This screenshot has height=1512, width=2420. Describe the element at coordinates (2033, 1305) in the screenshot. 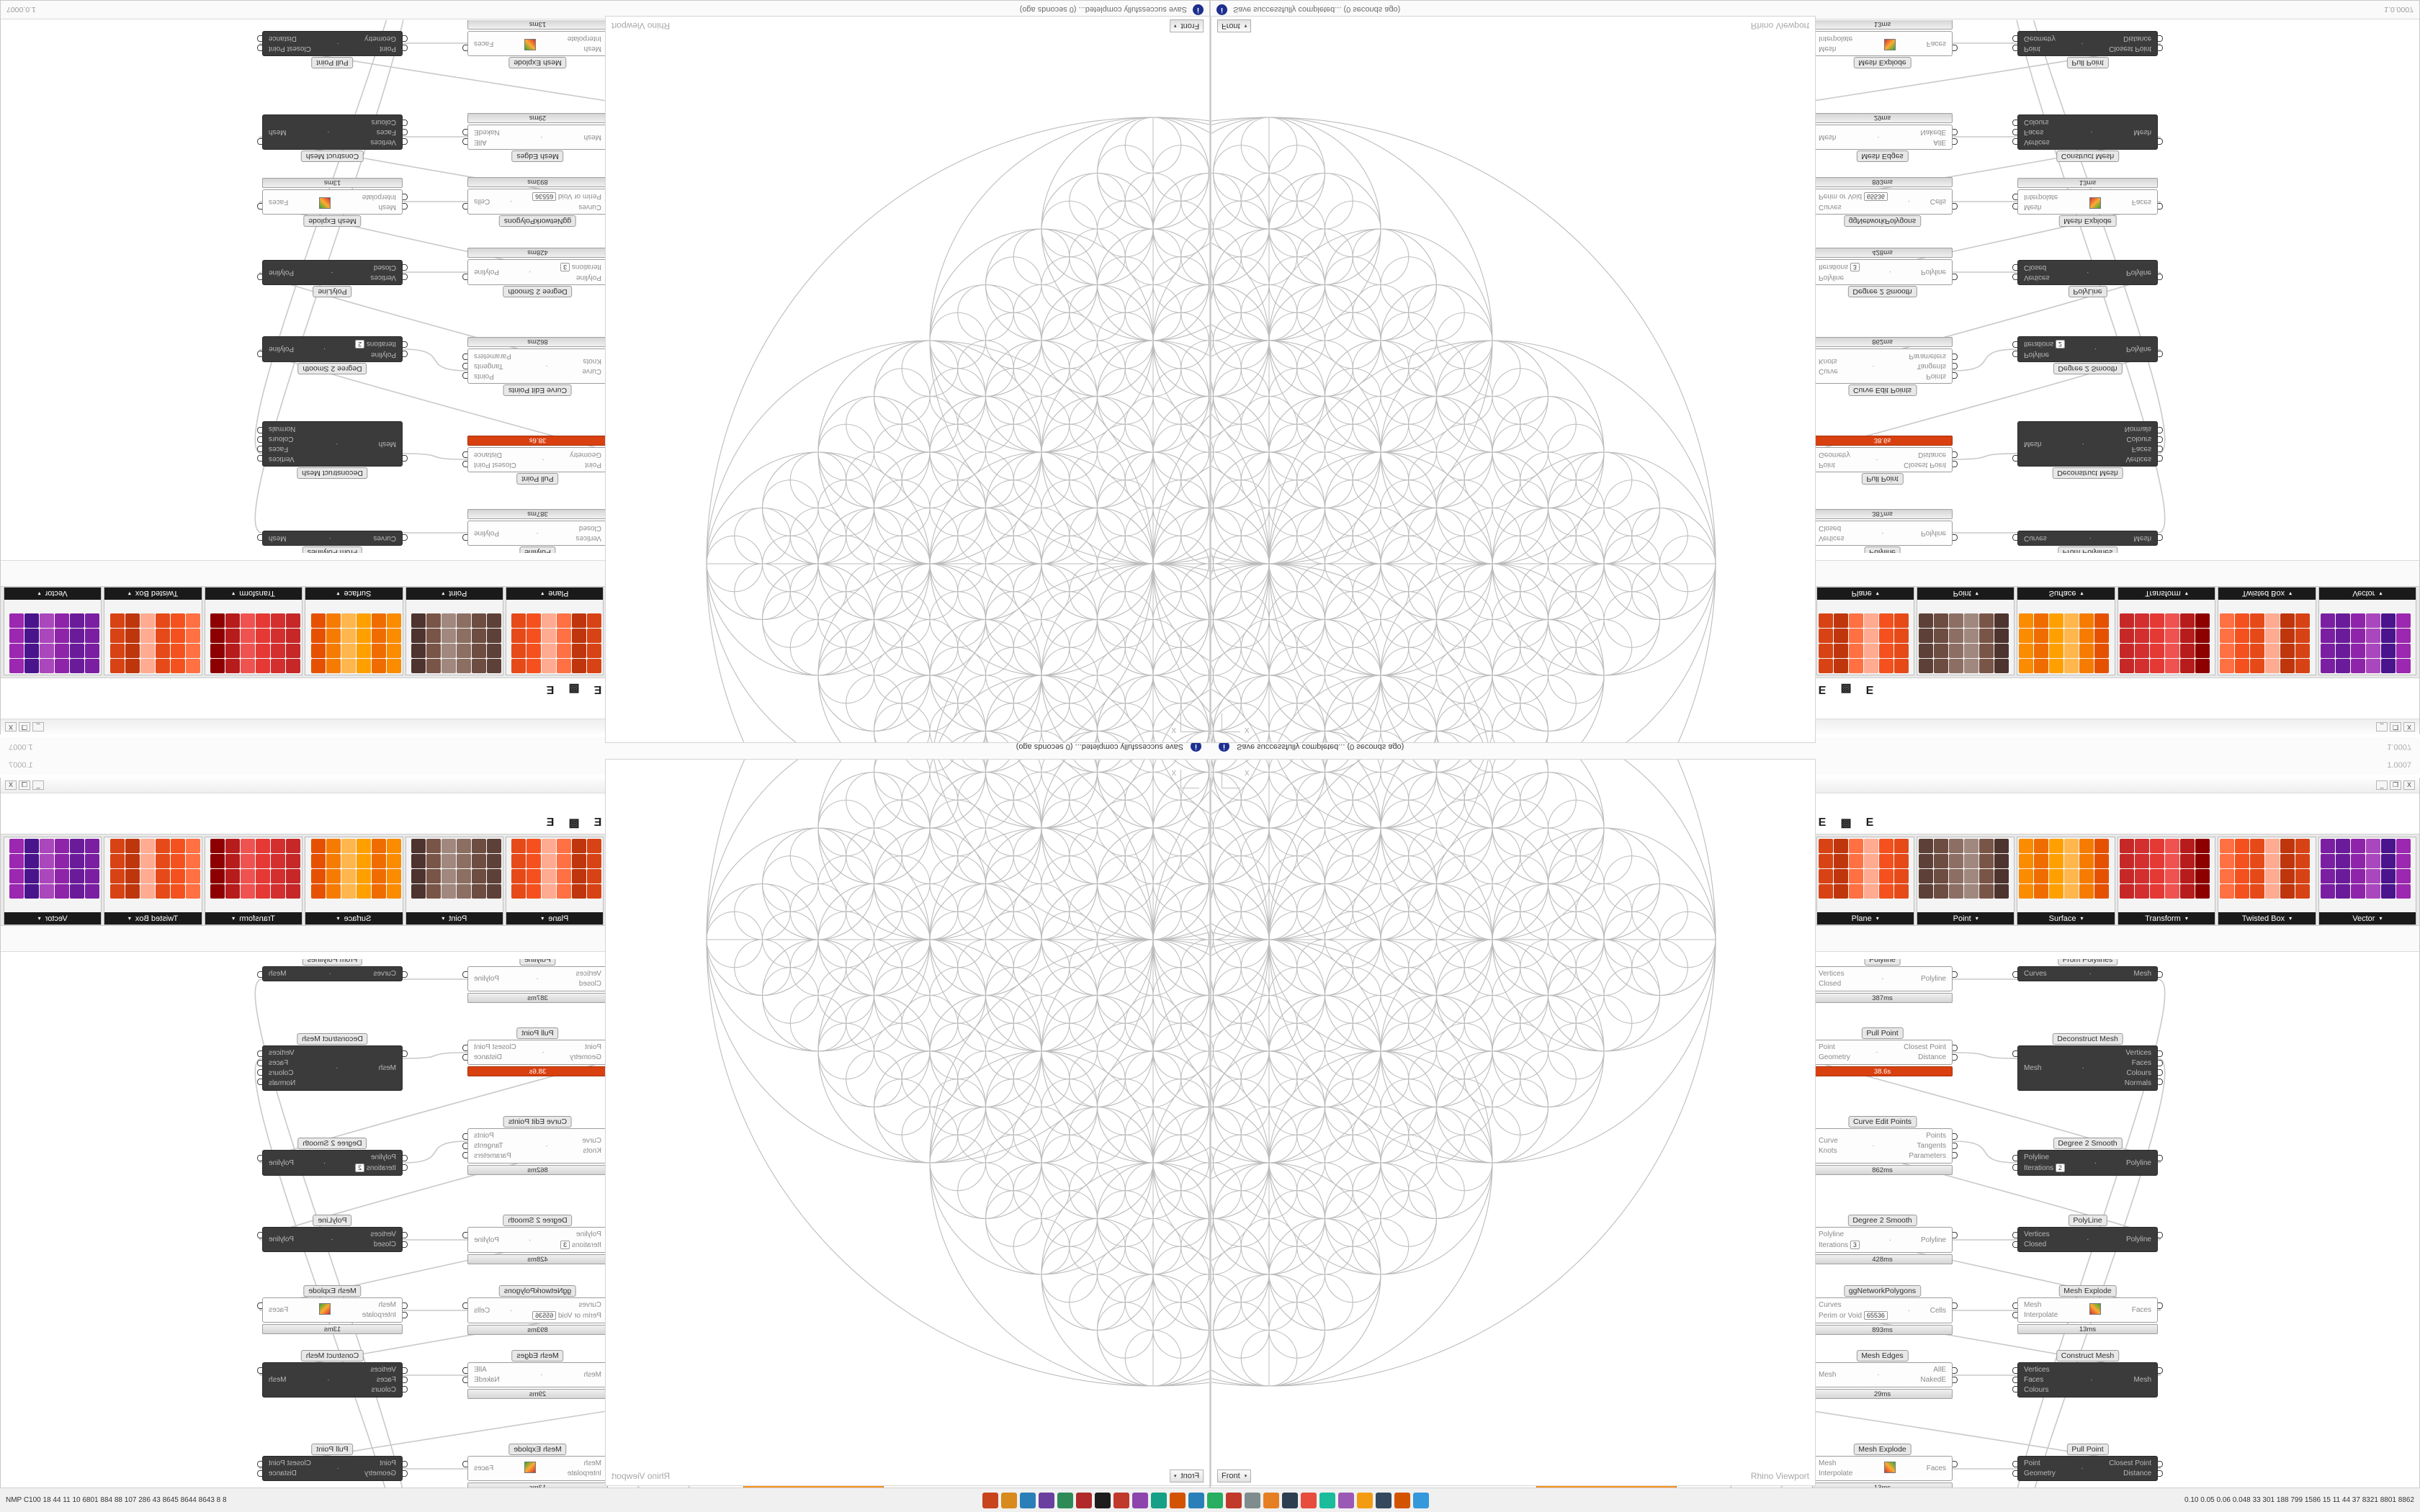

I see `gh-input-port: Mesh` at that location.